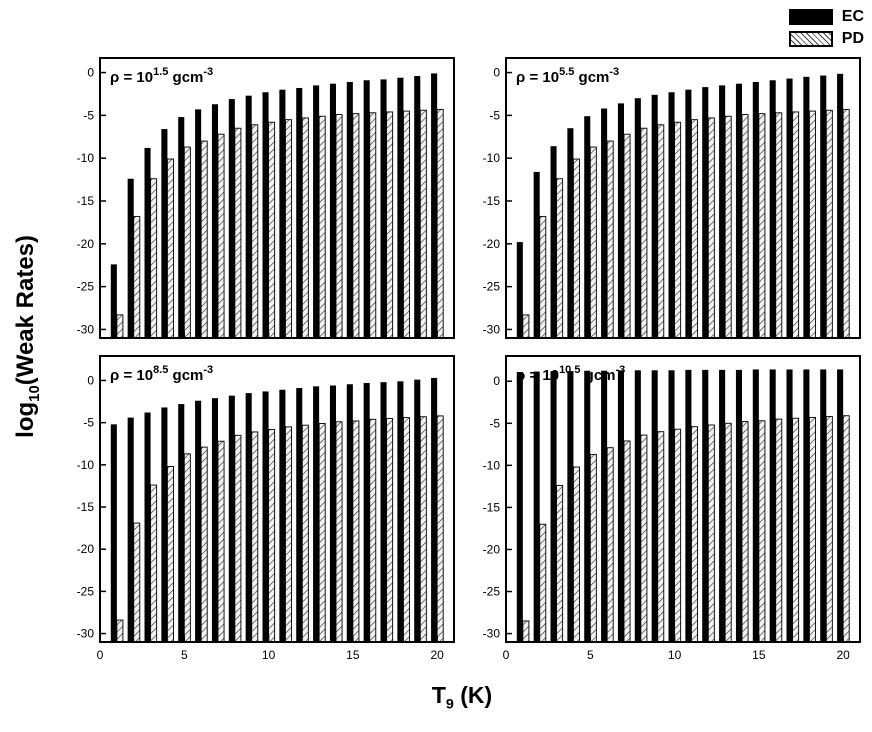 The image size is (872, 732). Describe the element at coordinates (86, 287) in the screenshot. I see `y-tick-label: -25` at that location.